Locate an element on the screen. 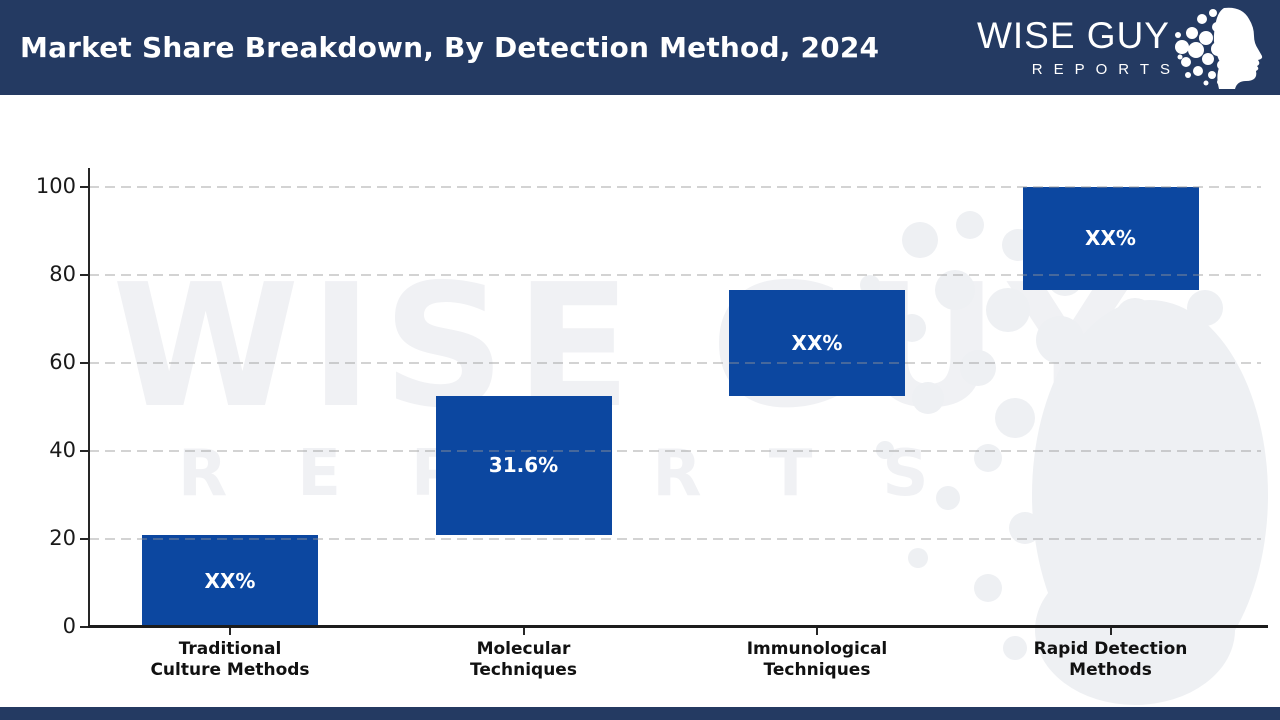 The height and width of the screenshot is (720, 1280). x-category-label-line: Culture Methods is located at coordinates (230, 670).